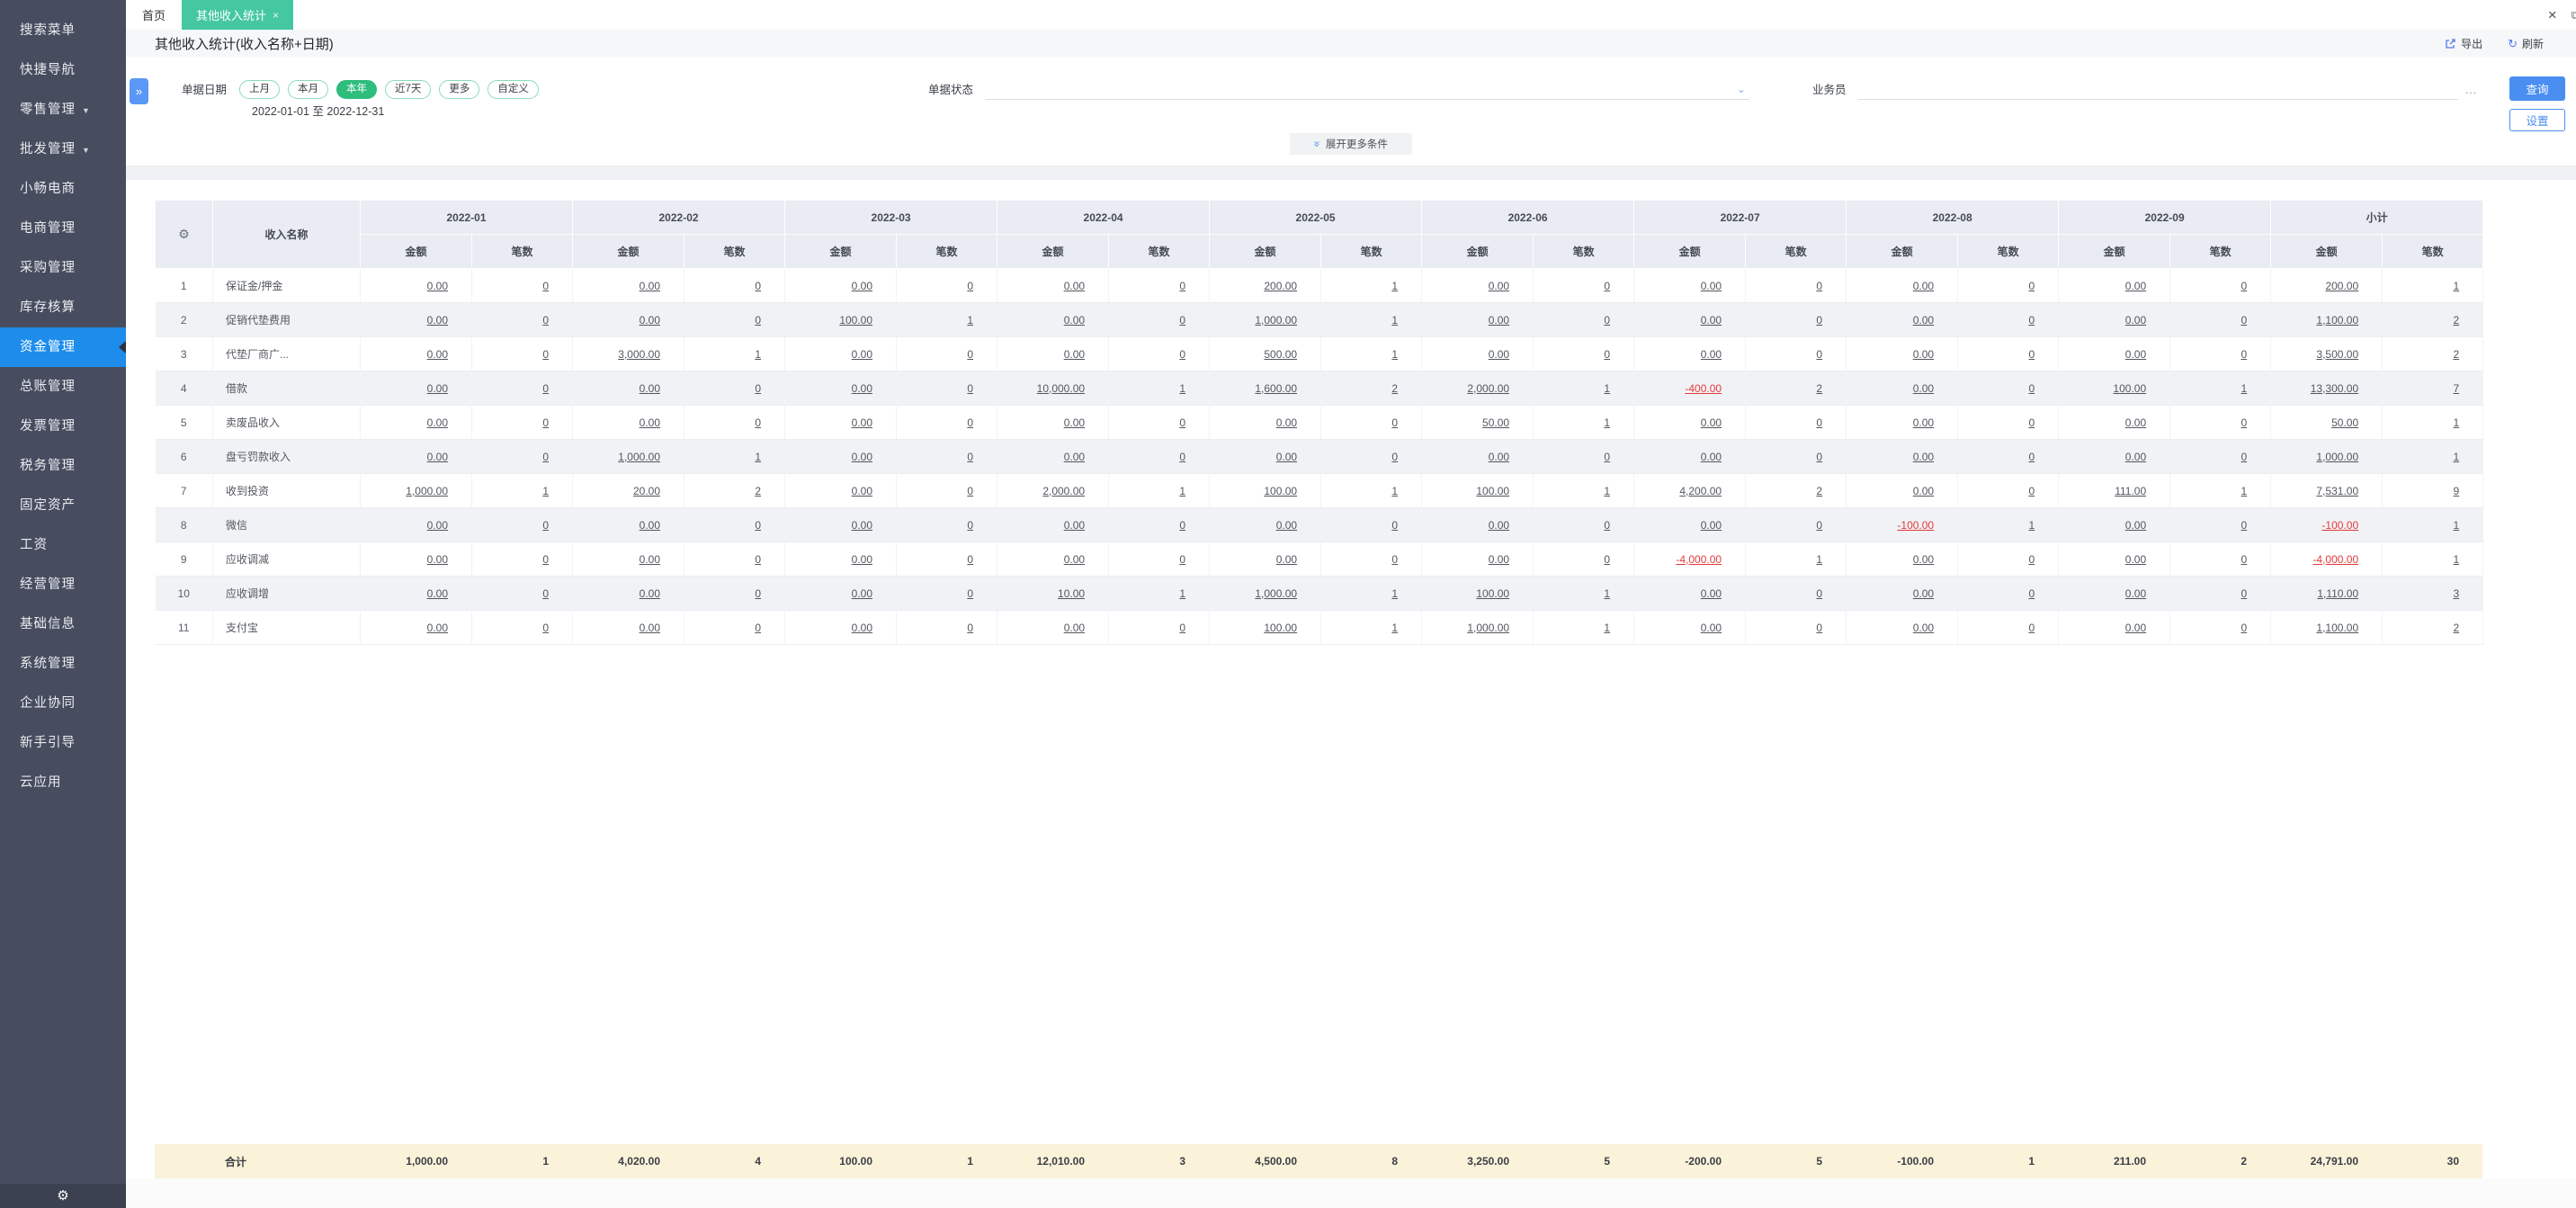 The width and height of the screenshot is (2576, 1208). I want to click on sidebar-item-小畅电商: 小畅电商, so click(63, 189).